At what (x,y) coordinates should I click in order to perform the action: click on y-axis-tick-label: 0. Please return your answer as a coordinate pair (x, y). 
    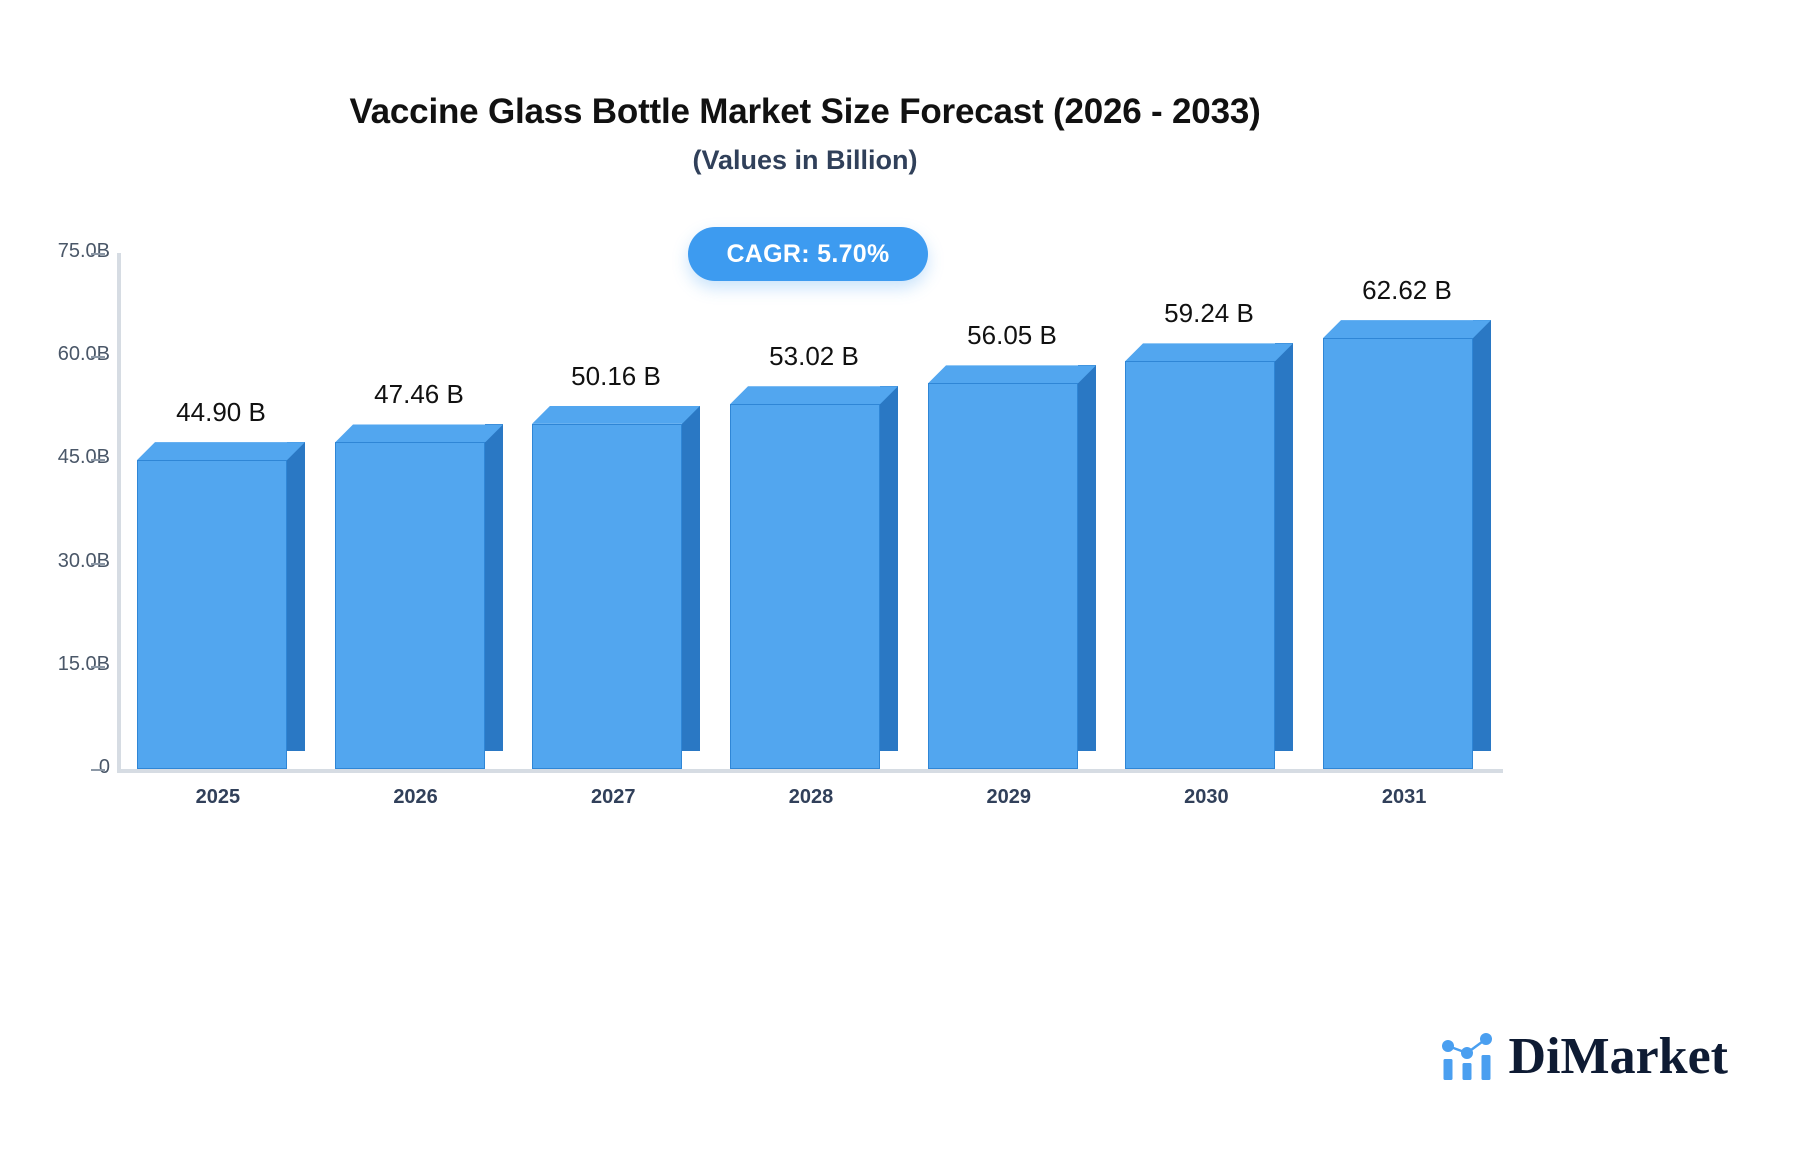
    Looking at the image, I should click on (104, 767).